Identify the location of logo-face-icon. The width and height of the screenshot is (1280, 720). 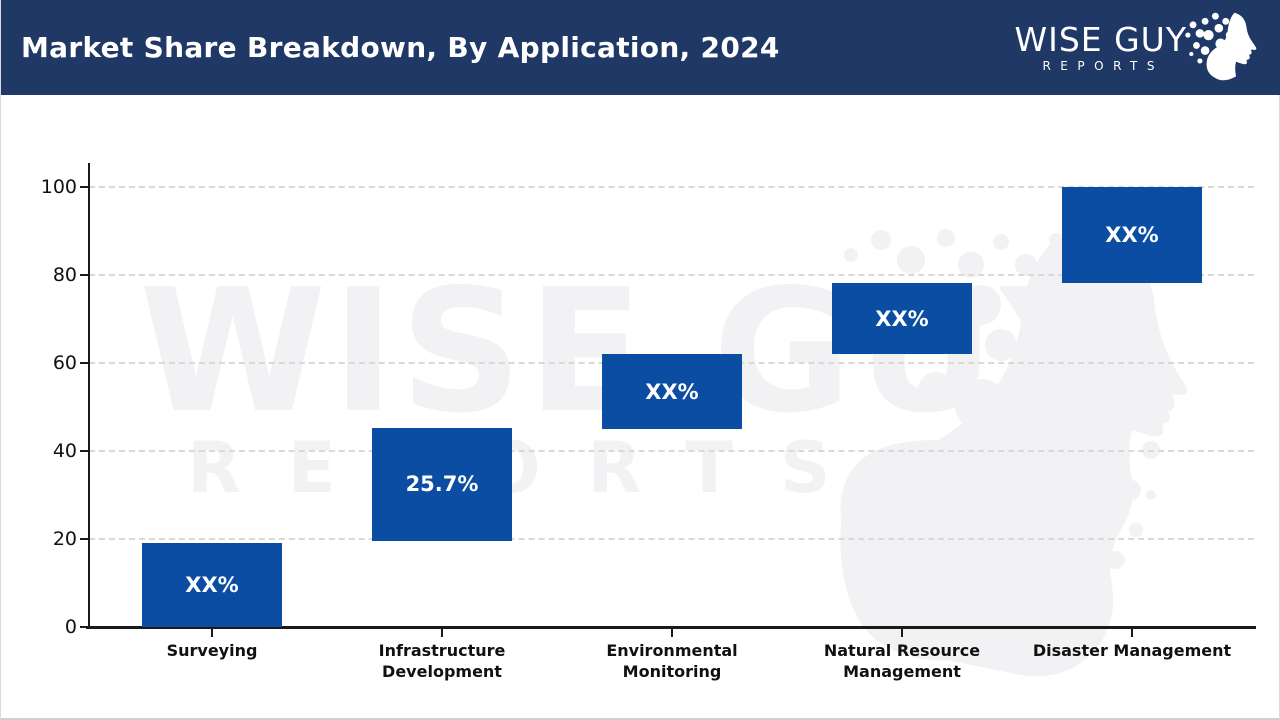
(1221, 46).